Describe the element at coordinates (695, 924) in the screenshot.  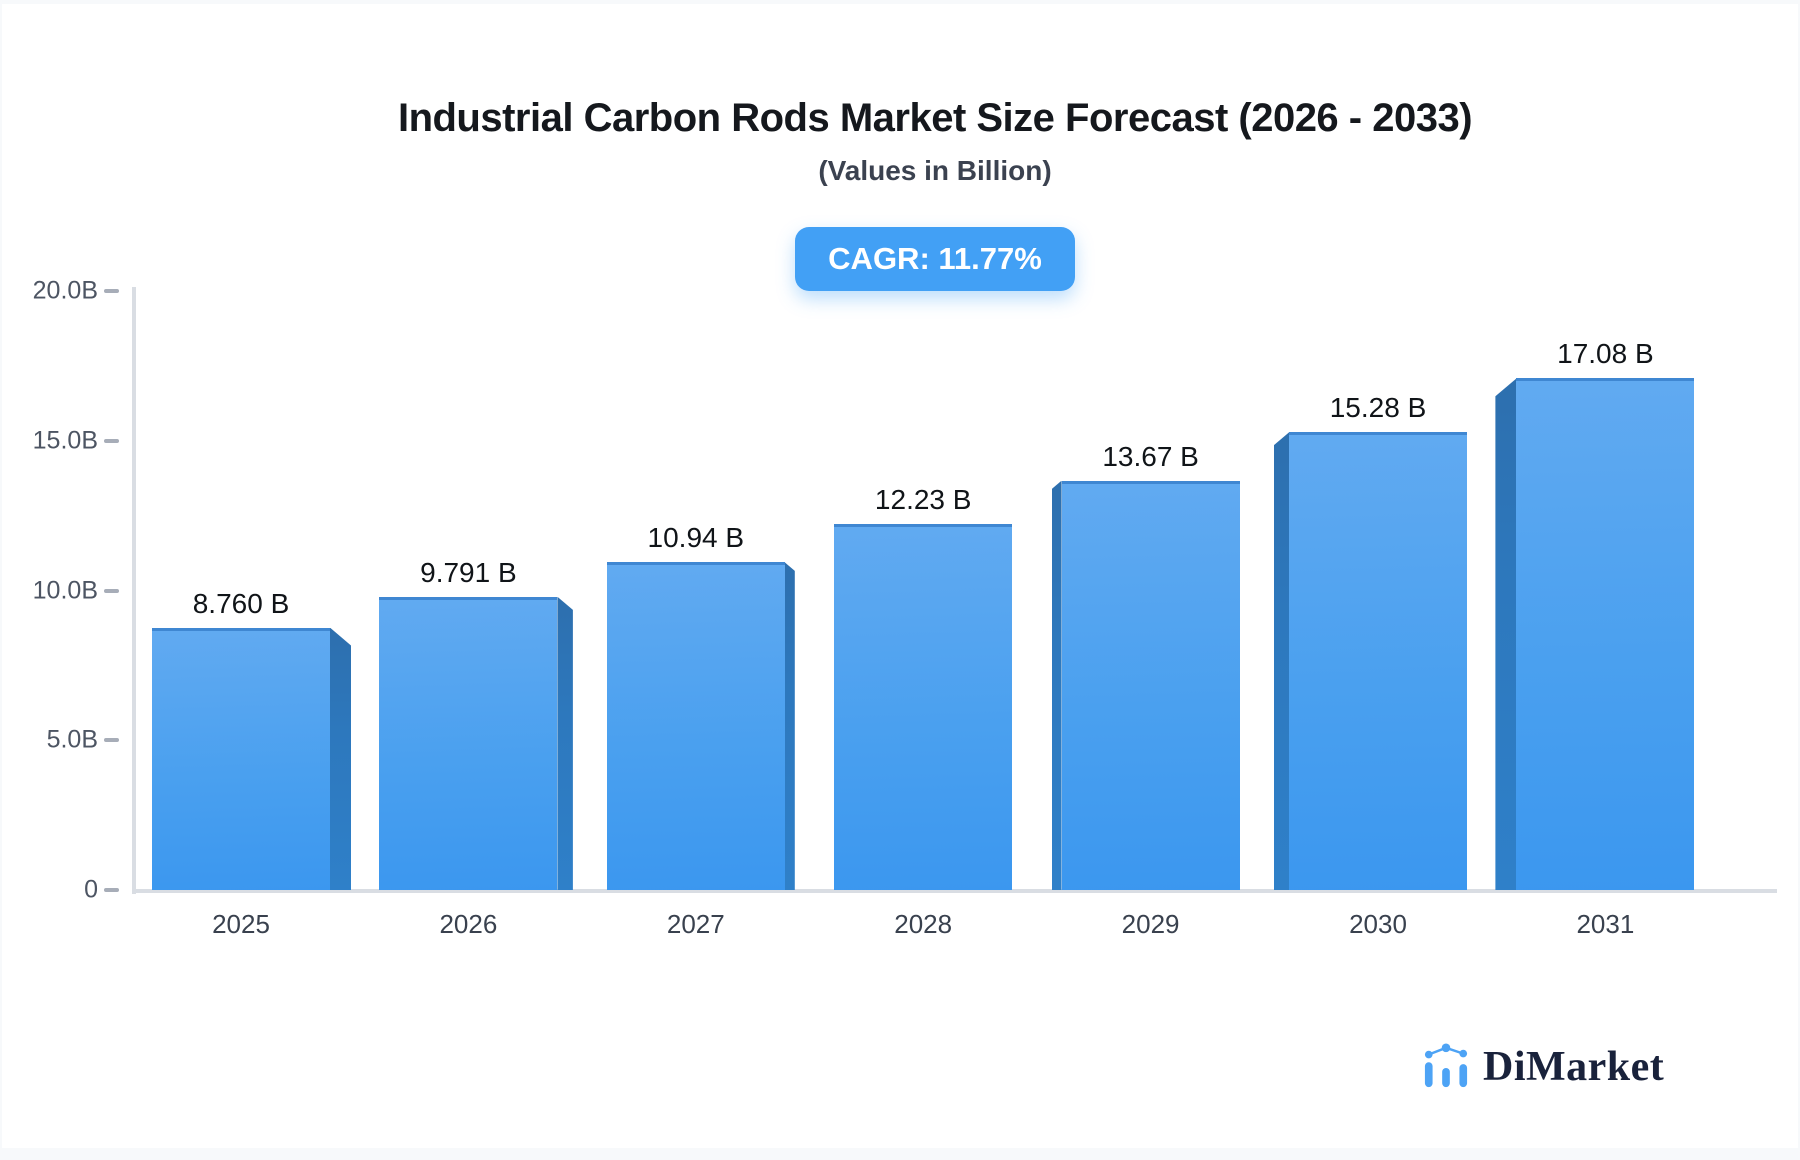
I see `x-tick-label: 2027` at that location.